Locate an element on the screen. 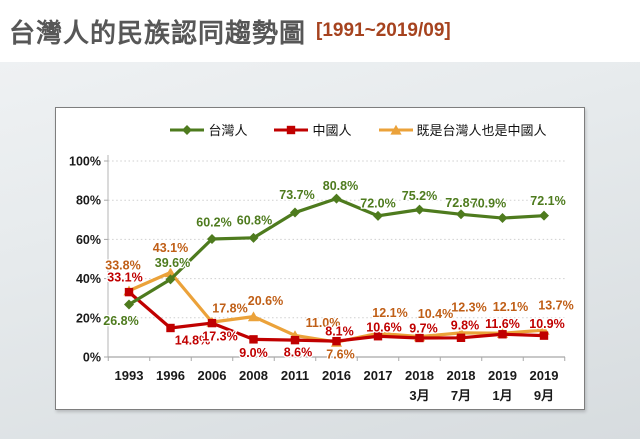 The width and height of the screenshot is (640, 439). y-axis-tick-label: 0% is located at coordinates (92, 358).